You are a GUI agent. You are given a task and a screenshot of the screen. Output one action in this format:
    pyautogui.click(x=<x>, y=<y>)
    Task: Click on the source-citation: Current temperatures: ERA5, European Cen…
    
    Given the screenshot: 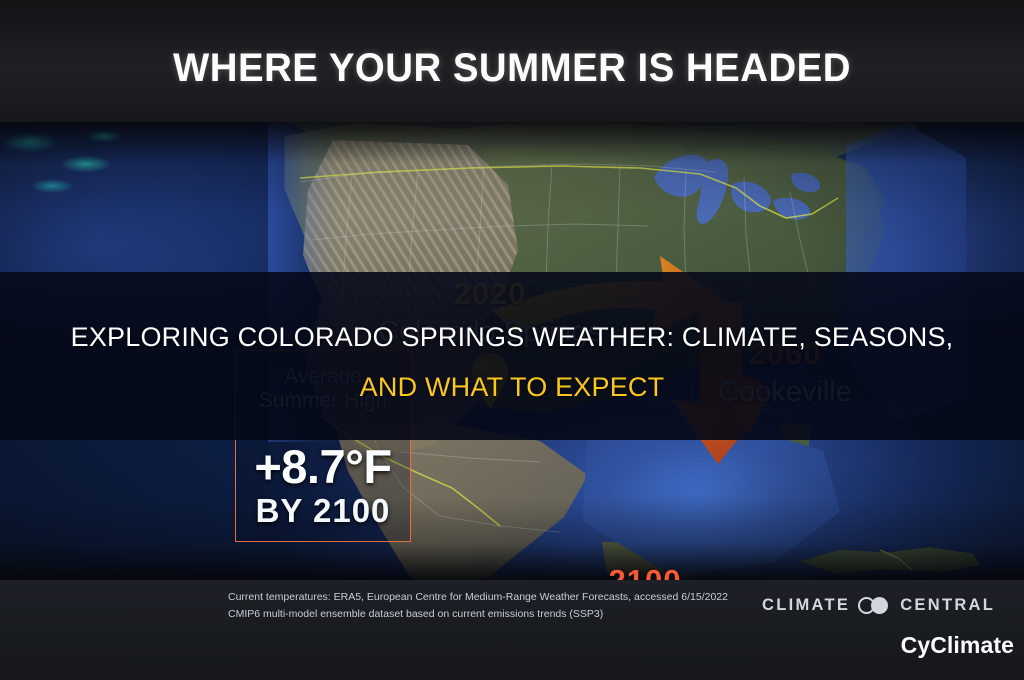 What is the action you would take?
    pyautogui.click(x=508, y=606)
    